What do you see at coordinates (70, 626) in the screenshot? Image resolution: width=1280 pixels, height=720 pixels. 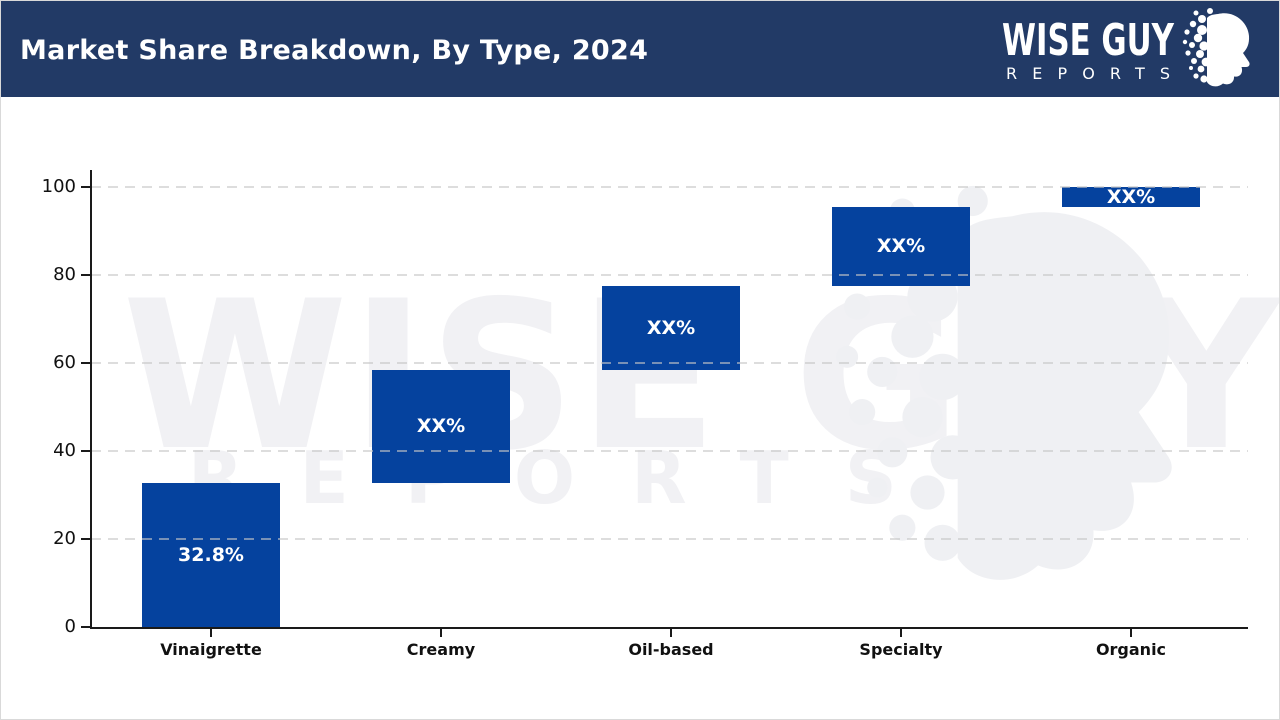 I see `y-tick-label: 0` at bounding box center [70, 626].